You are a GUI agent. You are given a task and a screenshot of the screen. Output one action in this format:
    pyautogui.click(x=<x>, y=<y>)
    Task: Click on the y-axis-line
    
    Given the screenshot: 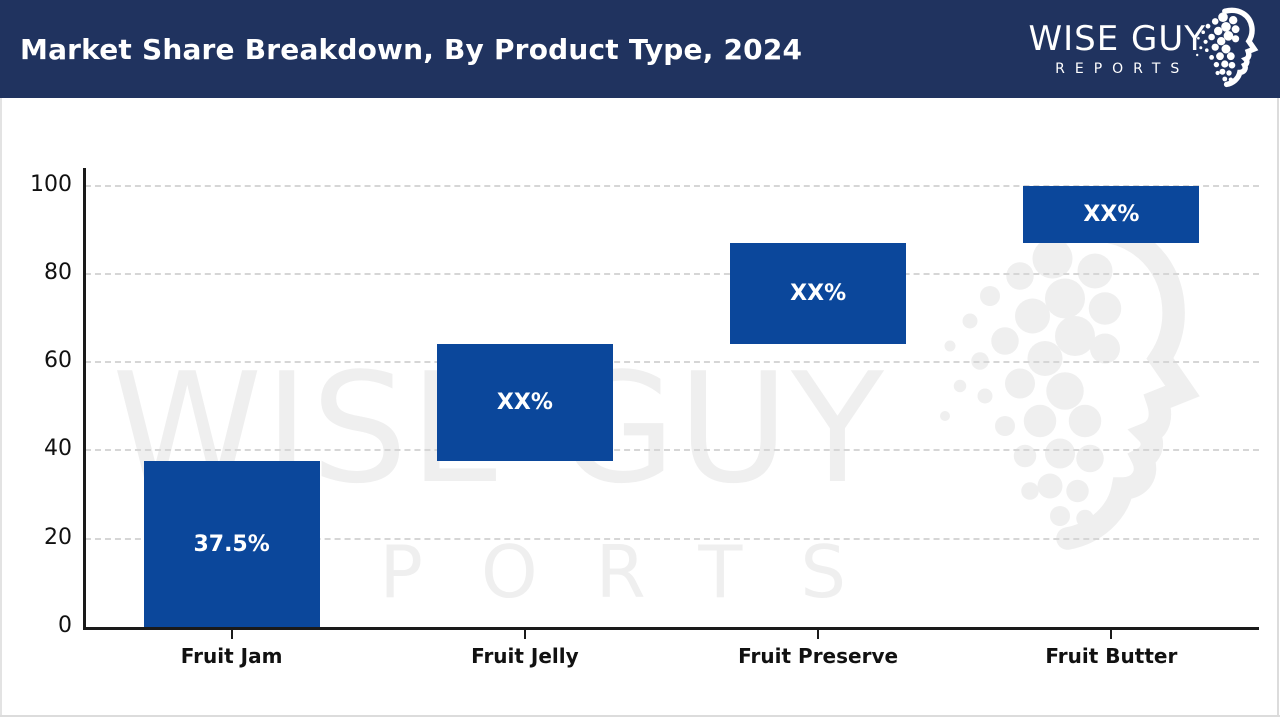 What is the action you would take?
    pyautogui.click(x=84, y=399)
    